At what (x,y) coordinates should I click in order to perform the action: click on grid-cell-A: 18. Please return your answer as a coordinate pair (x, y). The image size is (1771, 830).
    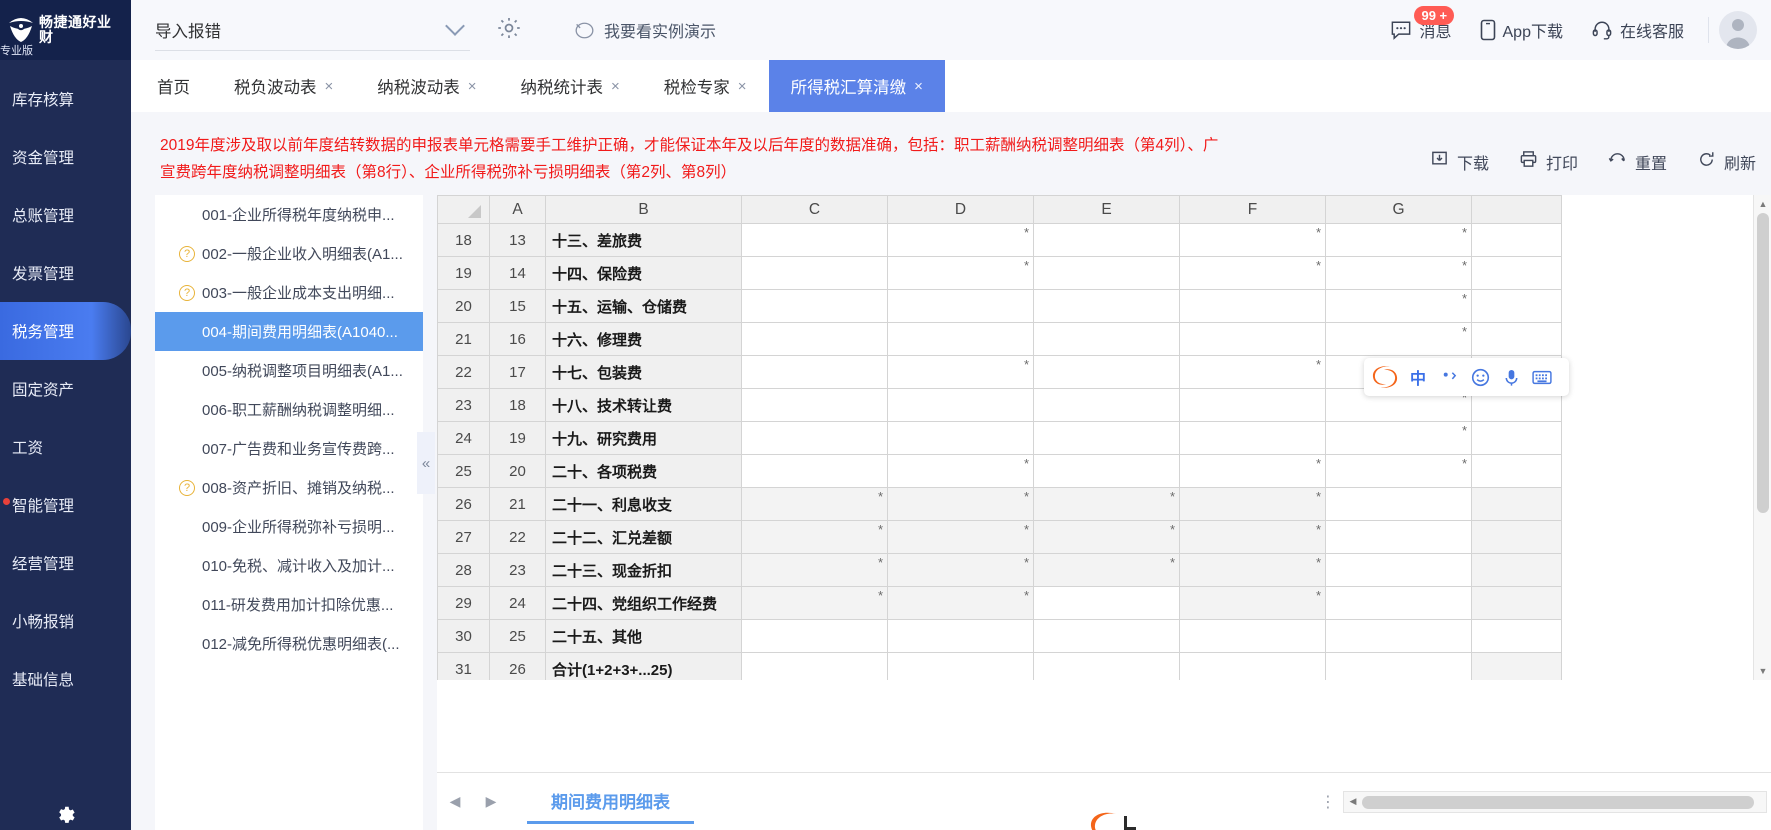
    Looking at the image, I should click on (517, 405).